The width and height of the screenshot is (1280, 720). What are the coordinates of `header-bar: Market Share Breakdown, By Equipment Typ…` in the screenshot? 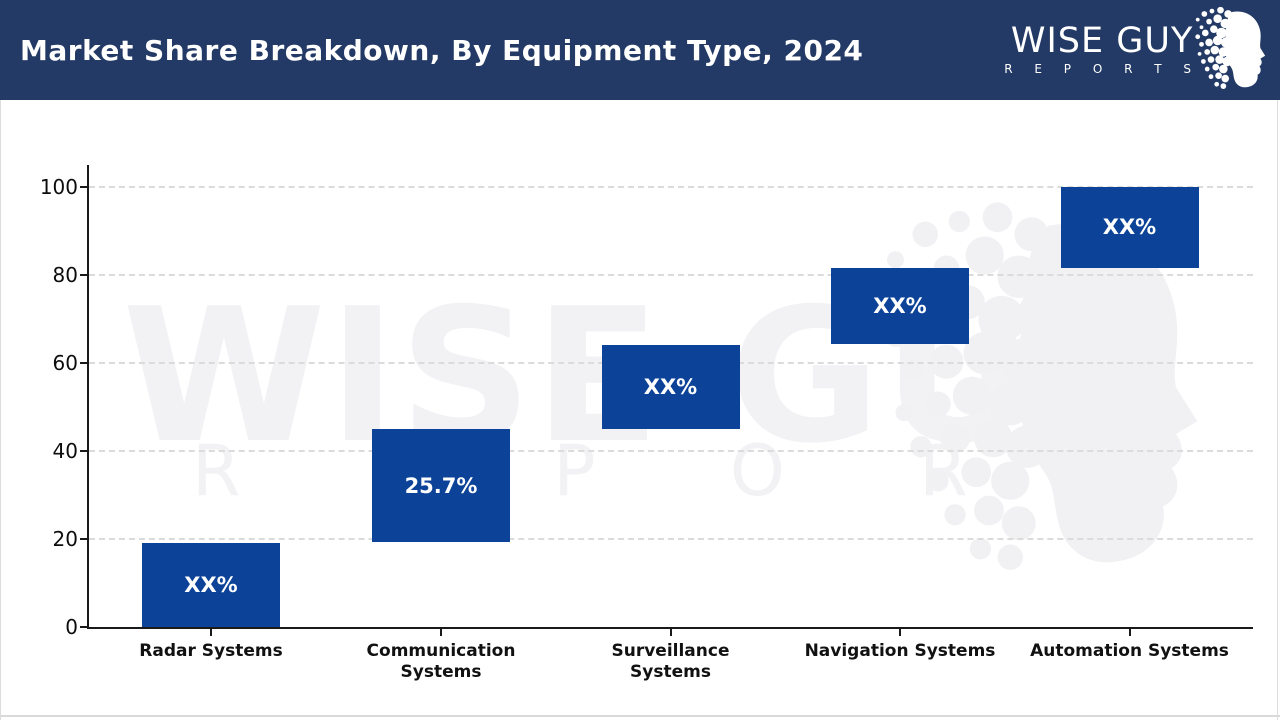 It's located at (640, 50).